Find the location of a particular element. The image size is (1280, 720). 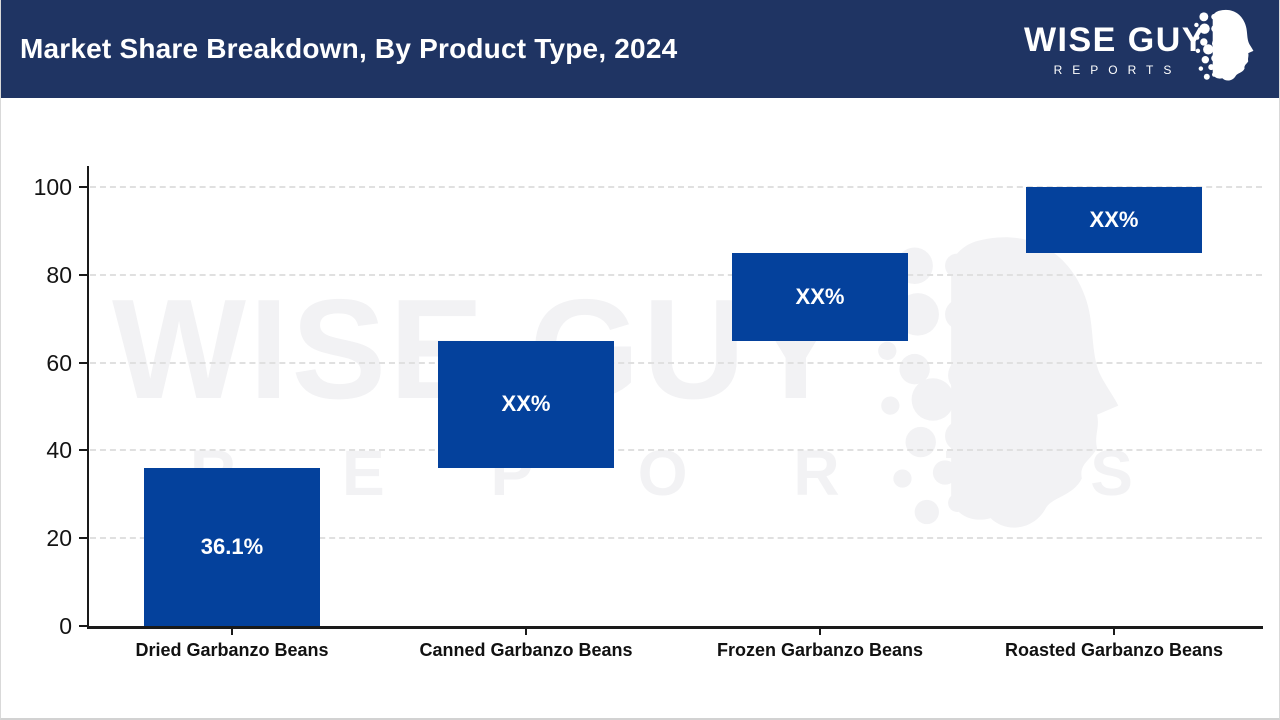

x-category-label: Frozen Garbanzo Beans is located at coordinates (820, 650).